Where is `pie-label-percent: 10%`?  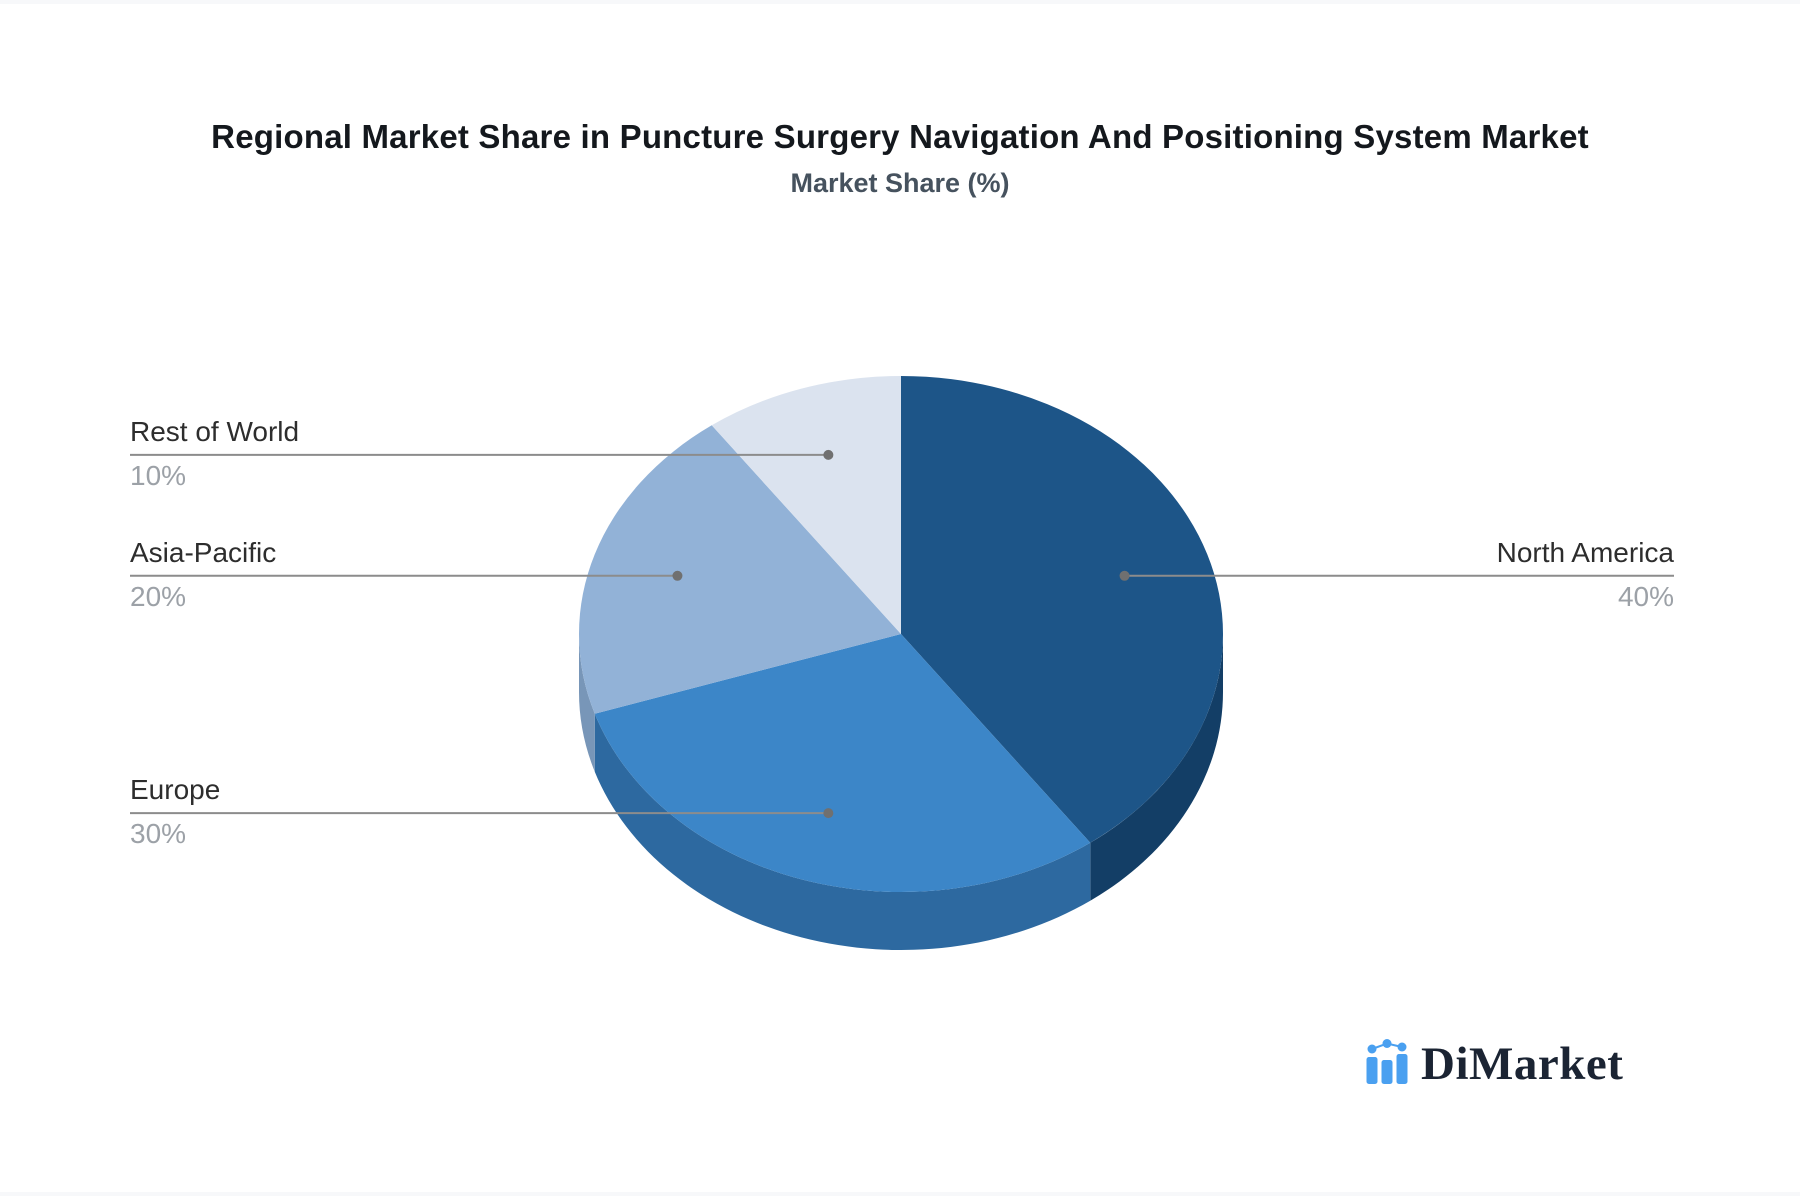 pie-label-percent: 10% is located at coordinates (158, 475).